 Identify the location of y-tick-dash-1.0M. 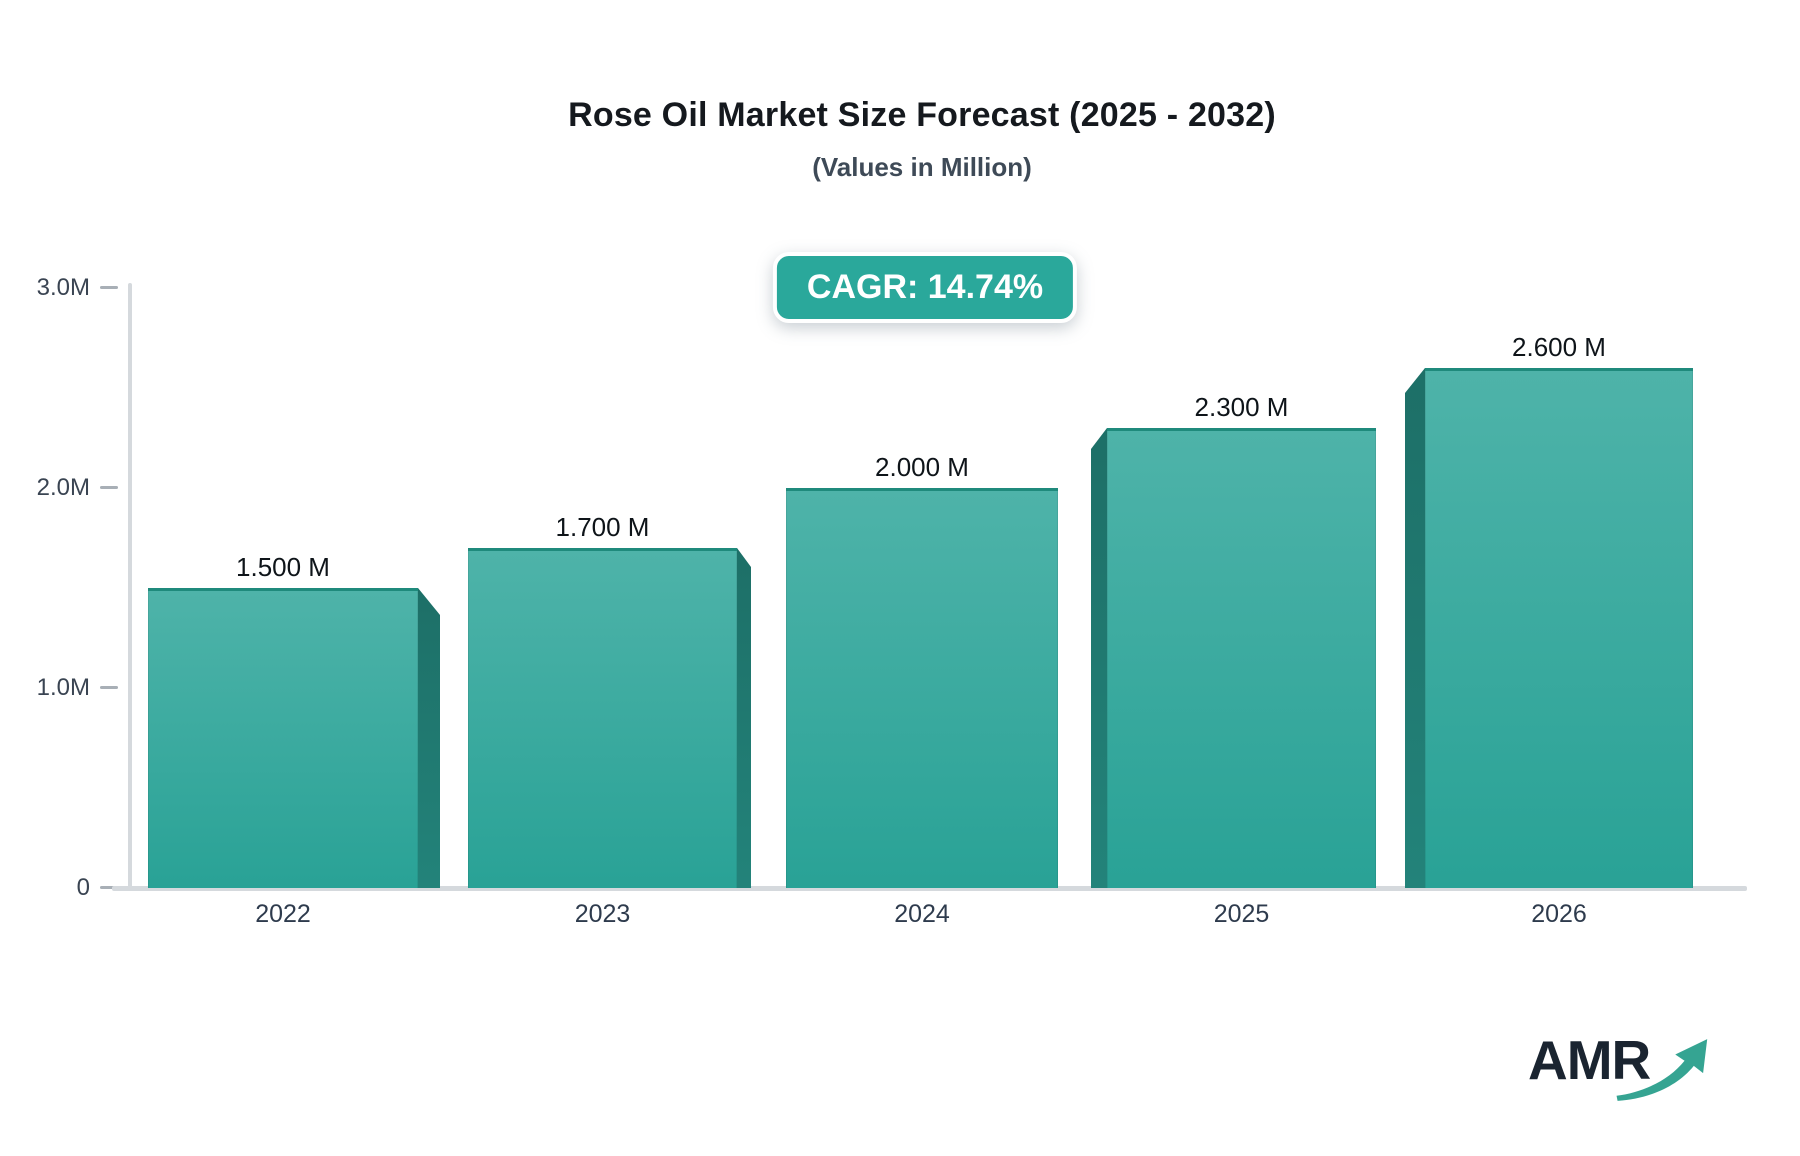
(109, 687).